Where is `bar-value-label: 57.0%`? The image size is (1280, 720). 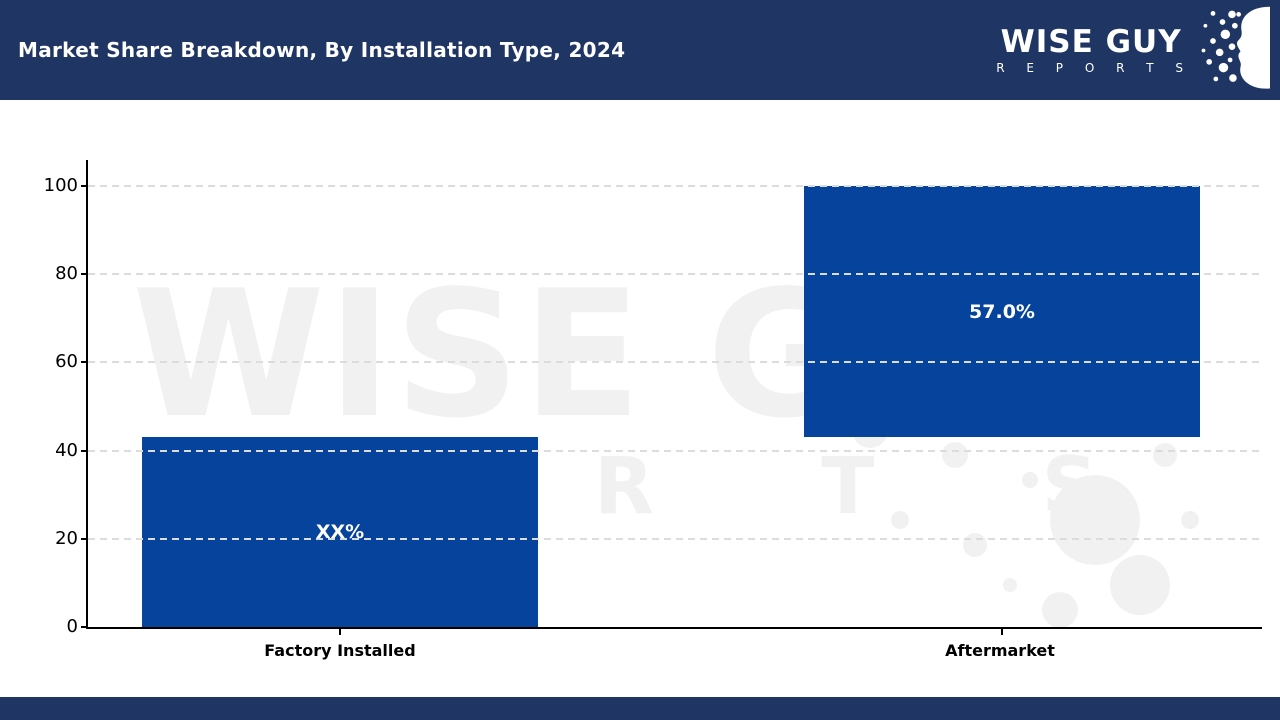
bar-value-label: 57.0% is located at coordinates (1002, 311).